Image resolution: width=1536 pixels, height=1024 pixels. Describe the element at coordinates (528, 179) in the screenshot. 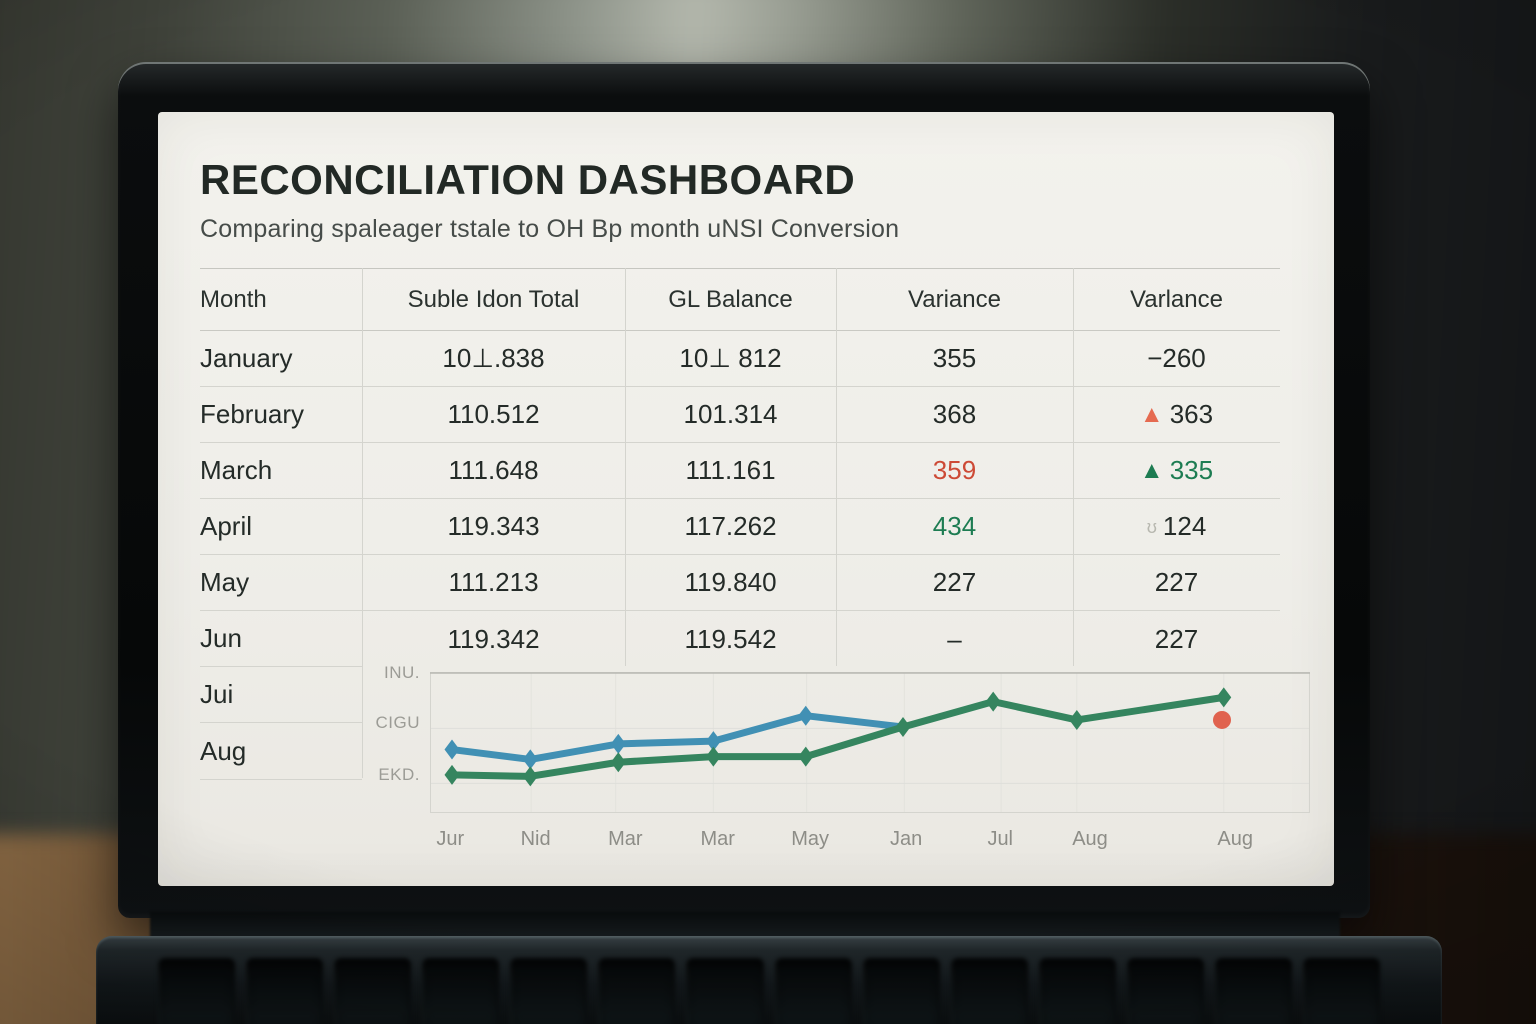

I see `page-title: RECONCILIATION DASHBOARD` at that location.